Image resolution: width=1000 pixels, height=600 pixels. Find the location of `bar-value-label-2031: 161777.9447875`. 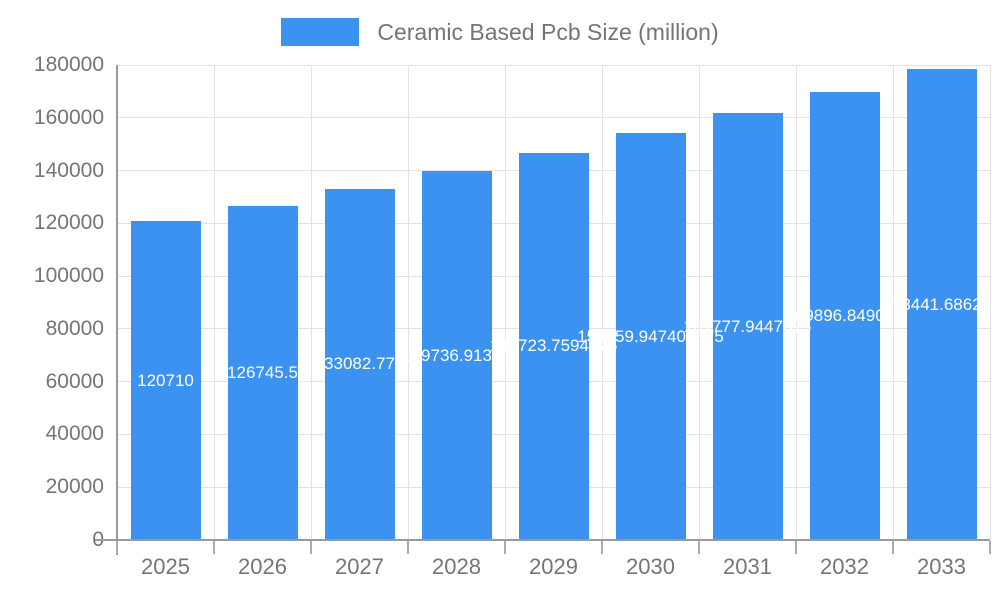

bar-value-label-2031: 161777.9447875 is located at coordinates (747, 326).